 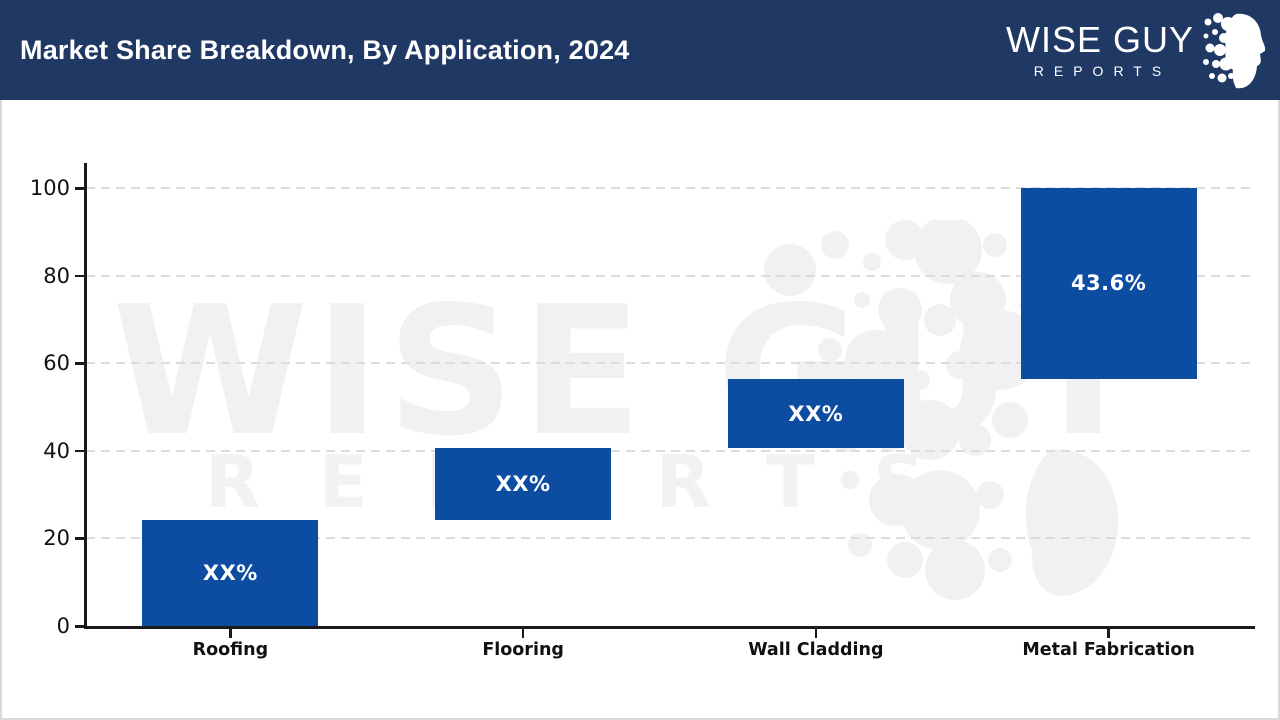 What do you see at coordinates (669, 627) in the screenshot?
I see `x-axis-line` at bounding box center [669, 627].